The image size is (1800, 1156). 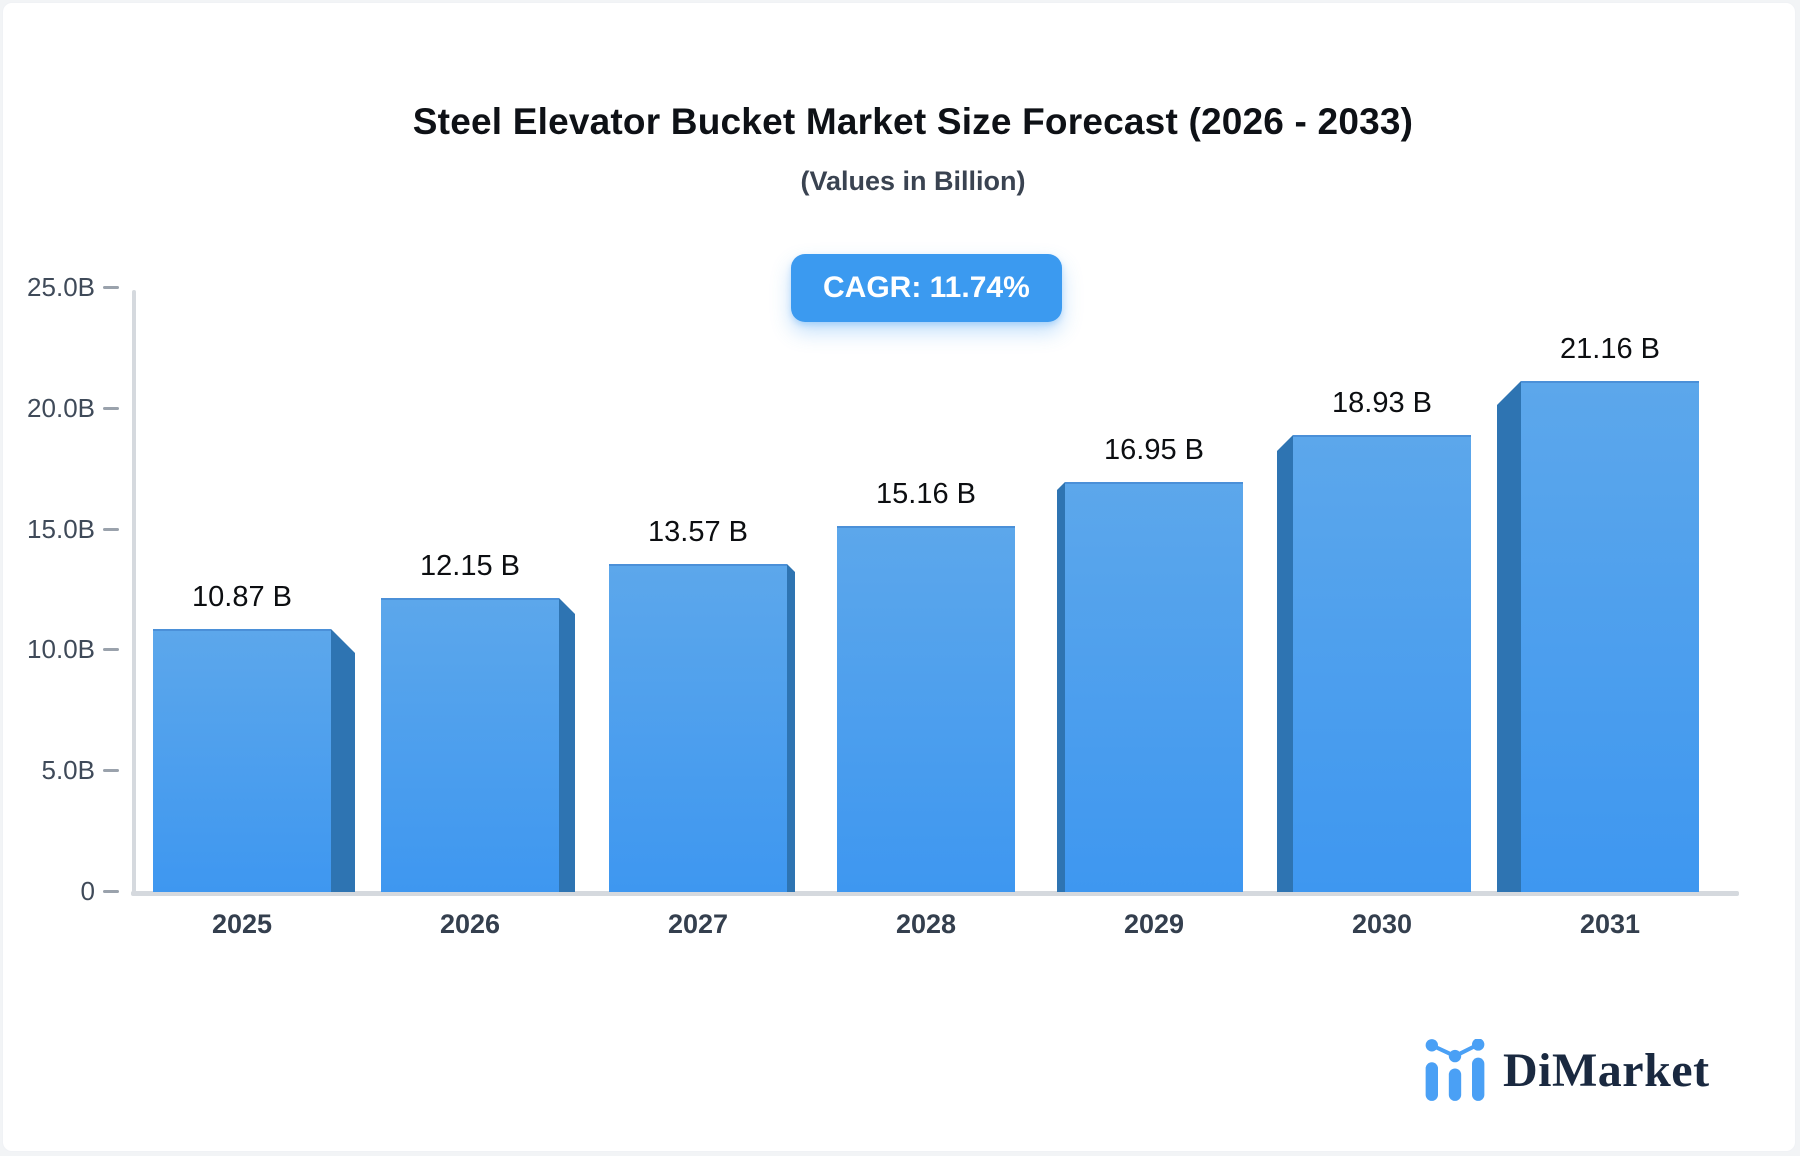 I want to click on y-axis-tick-label: 0, so click(x=87, y=891).